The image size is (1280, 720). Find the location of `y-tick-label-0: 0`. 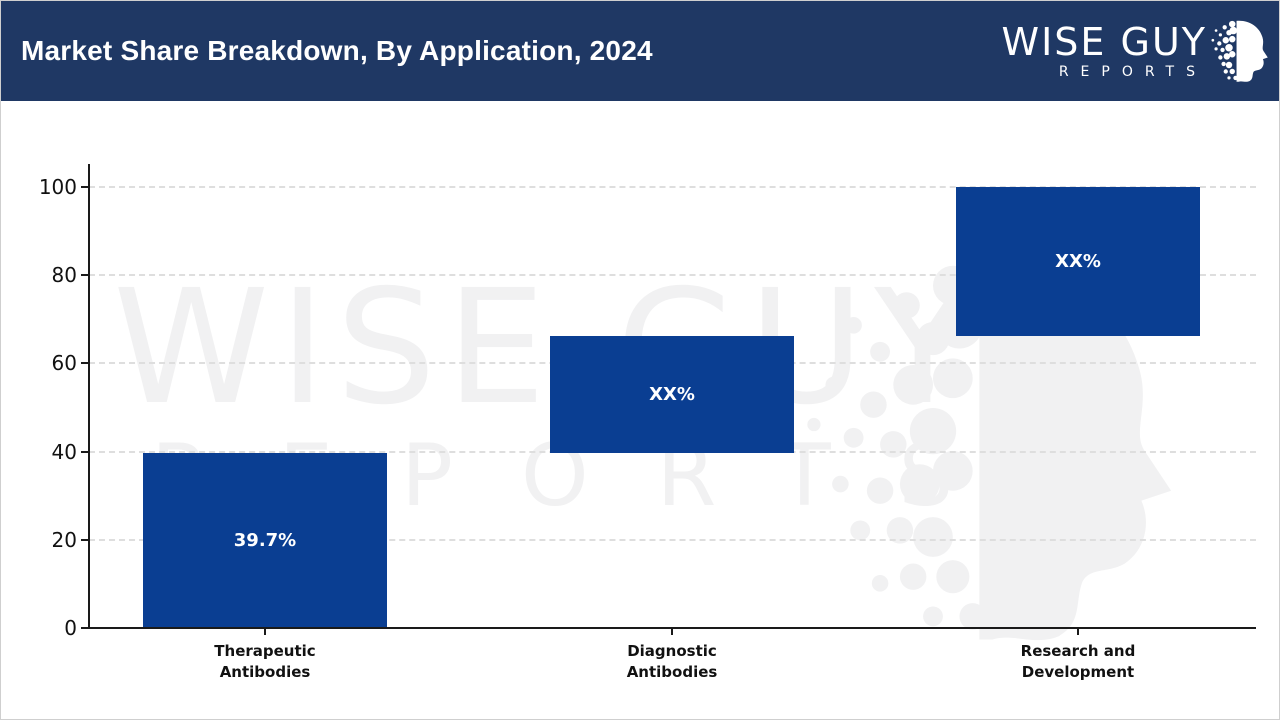

y-tick-label-0: 0 is located at coordinates (70, 628).